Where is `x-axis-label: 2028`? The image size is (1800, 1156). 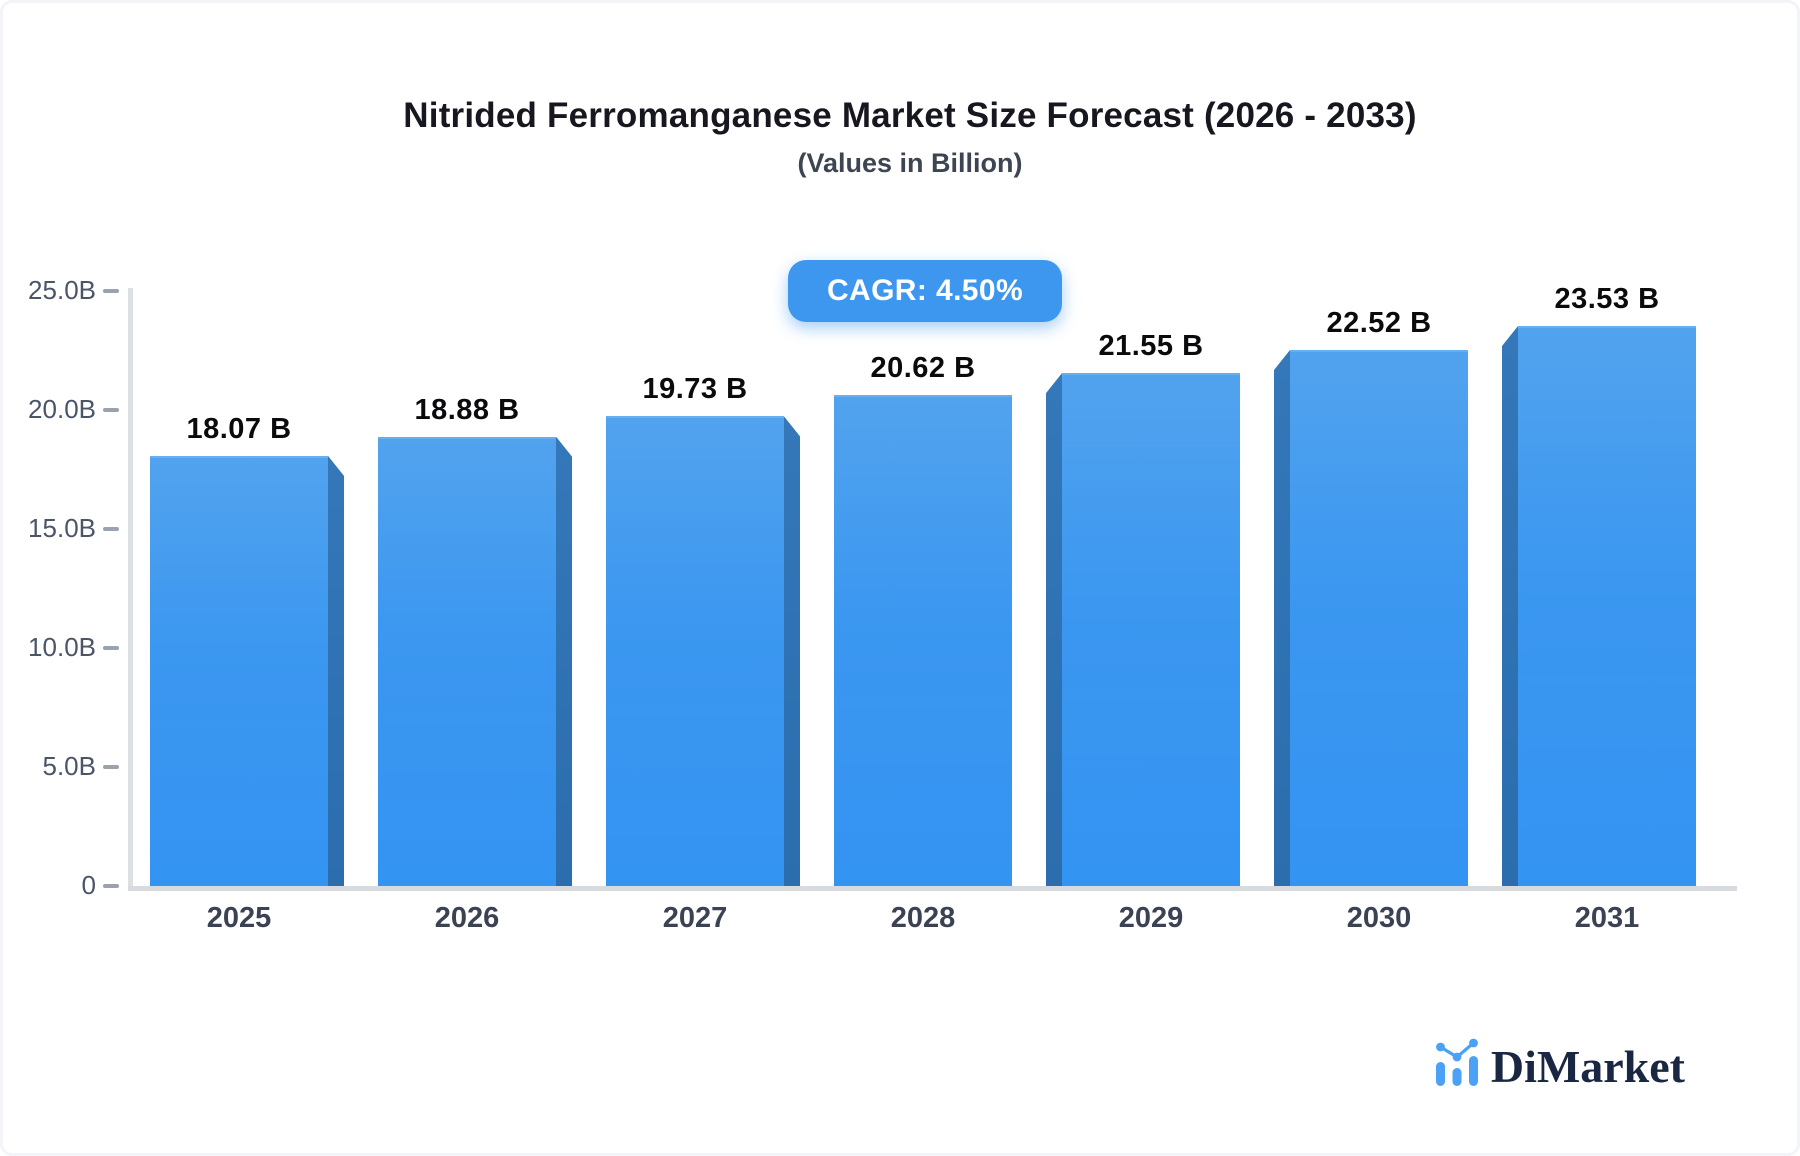
x-axis-label: 2028 is located at coordinates (923, 918).